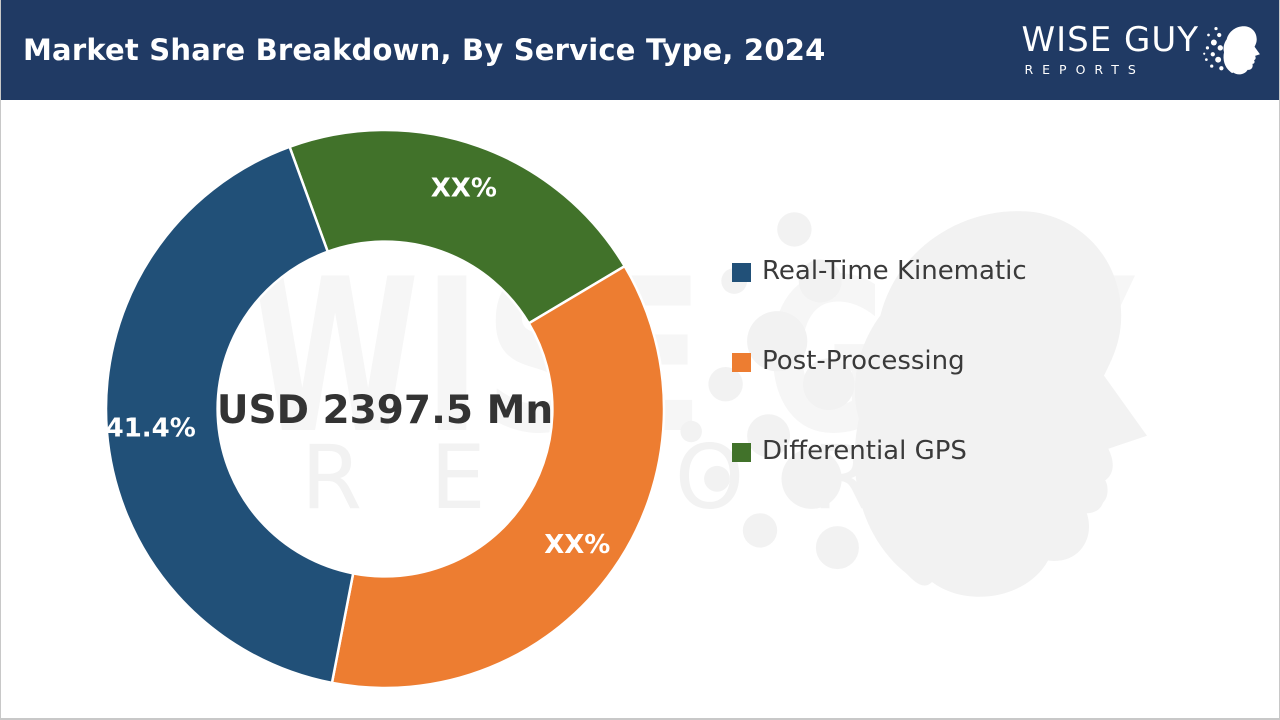 The width and height of the screenshot is (1280, 720). Describe the element at coordinates (863, 360) in the screenshot. I see `legend-label: Post-Processing` at that location.